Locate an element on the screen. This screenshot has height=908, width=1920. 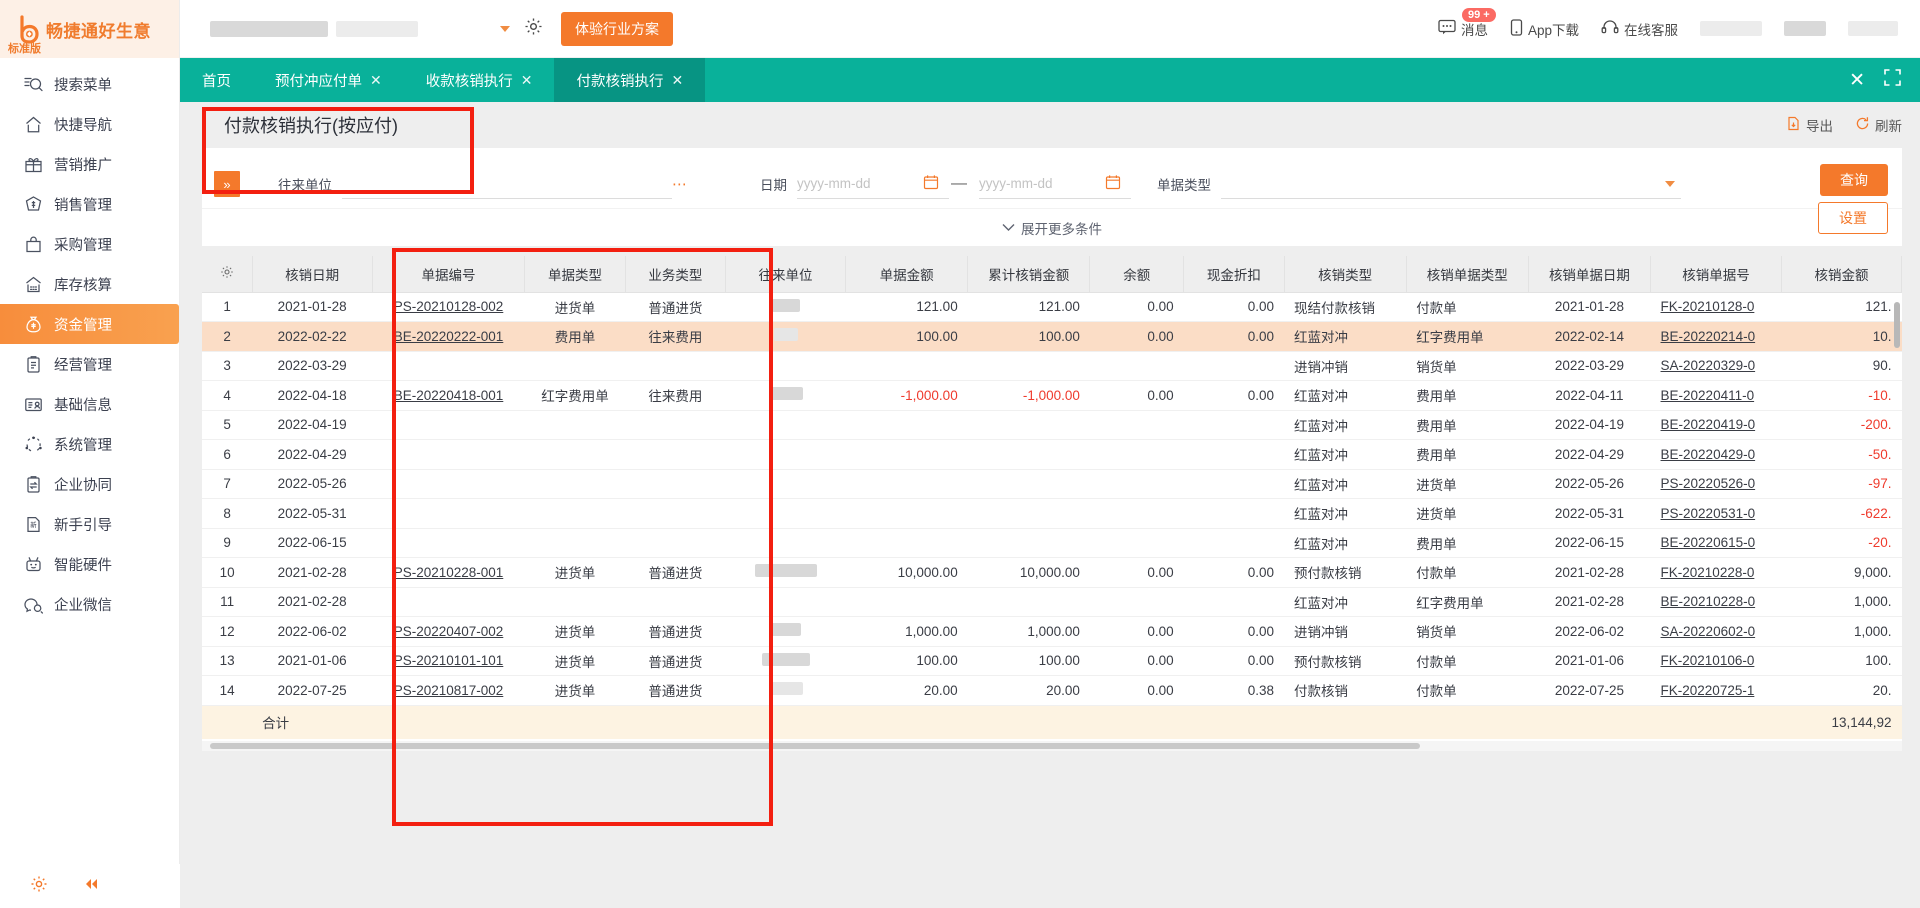
calendar-icon is located at coordinates (1113, 184).